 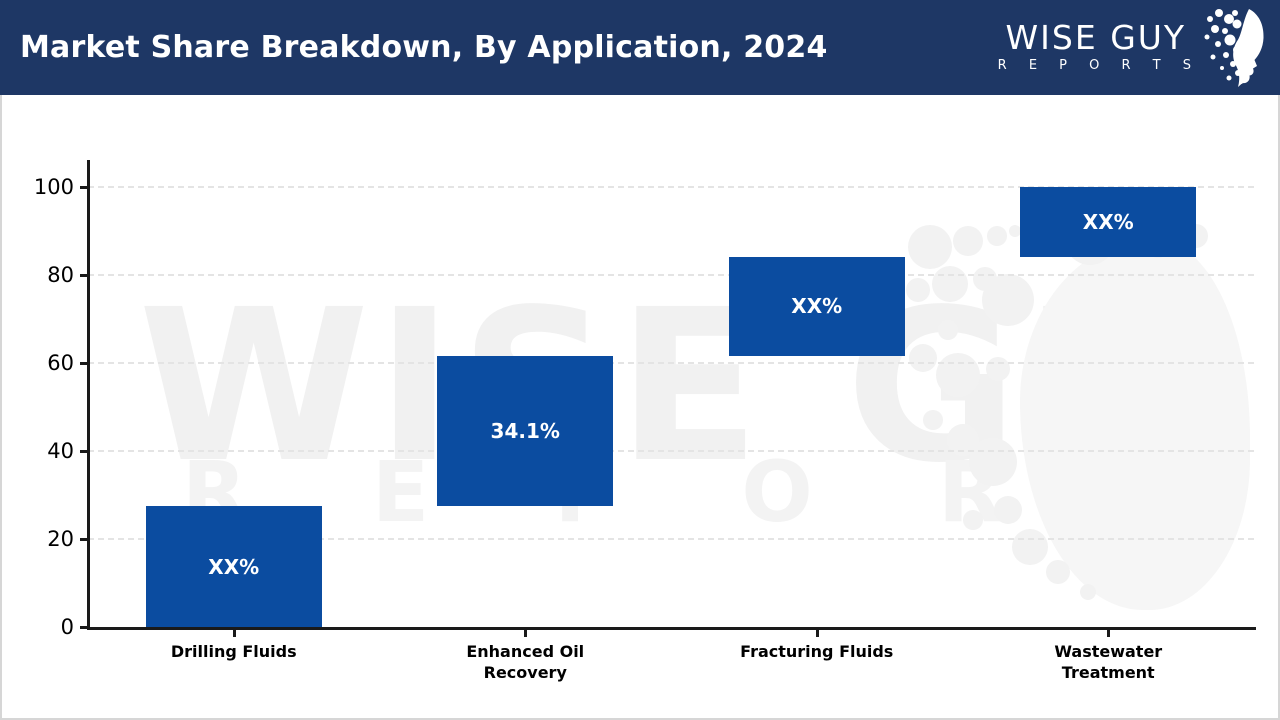 I want to click on x-axis-line, so click(x=671, y=628).